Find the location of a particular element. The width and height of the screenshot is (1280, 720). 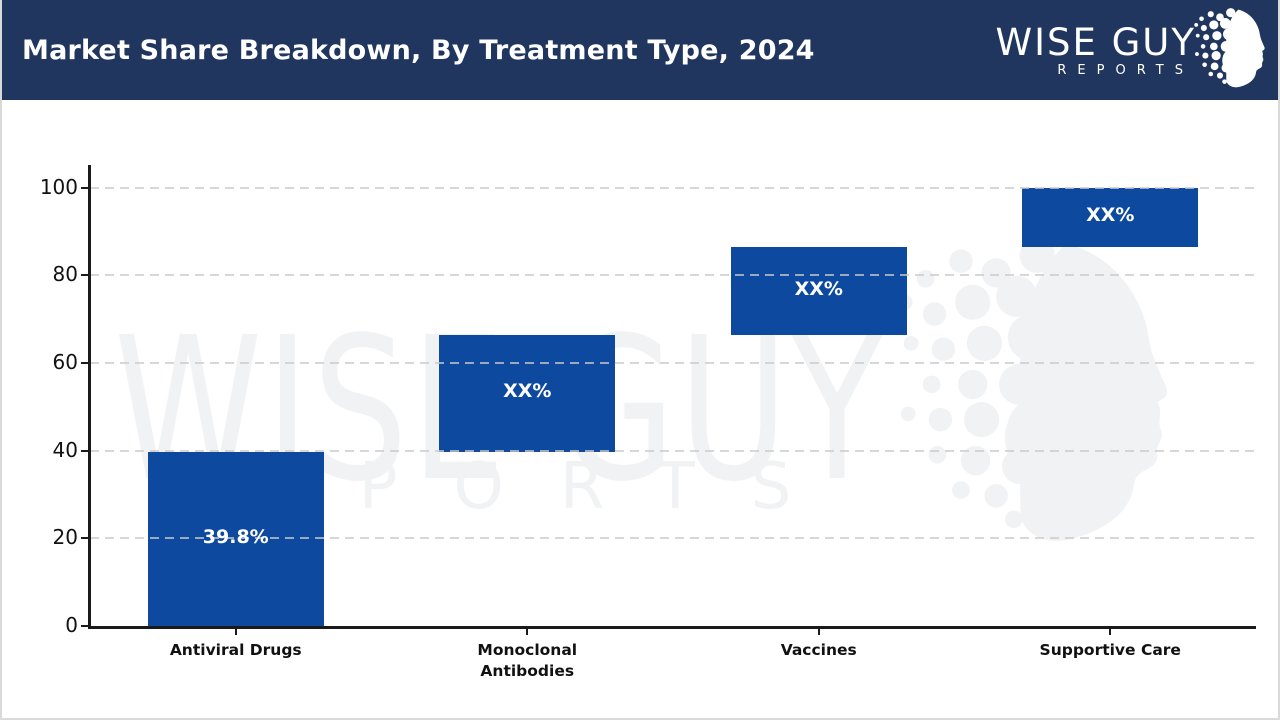

logo-wiseguy-text: WISE GUY is located at coordinates (1095, 42).